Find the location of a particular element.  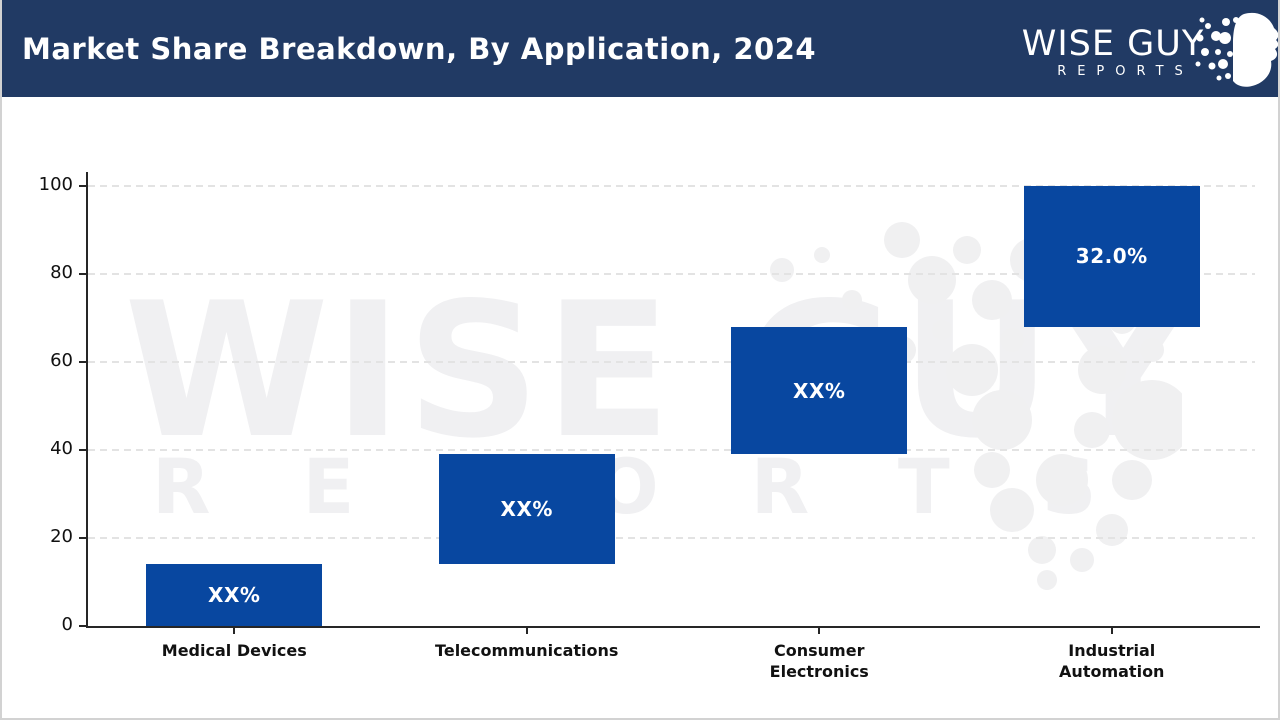

bar-value-label: 32.0% is located at coordinates (1111, 256).